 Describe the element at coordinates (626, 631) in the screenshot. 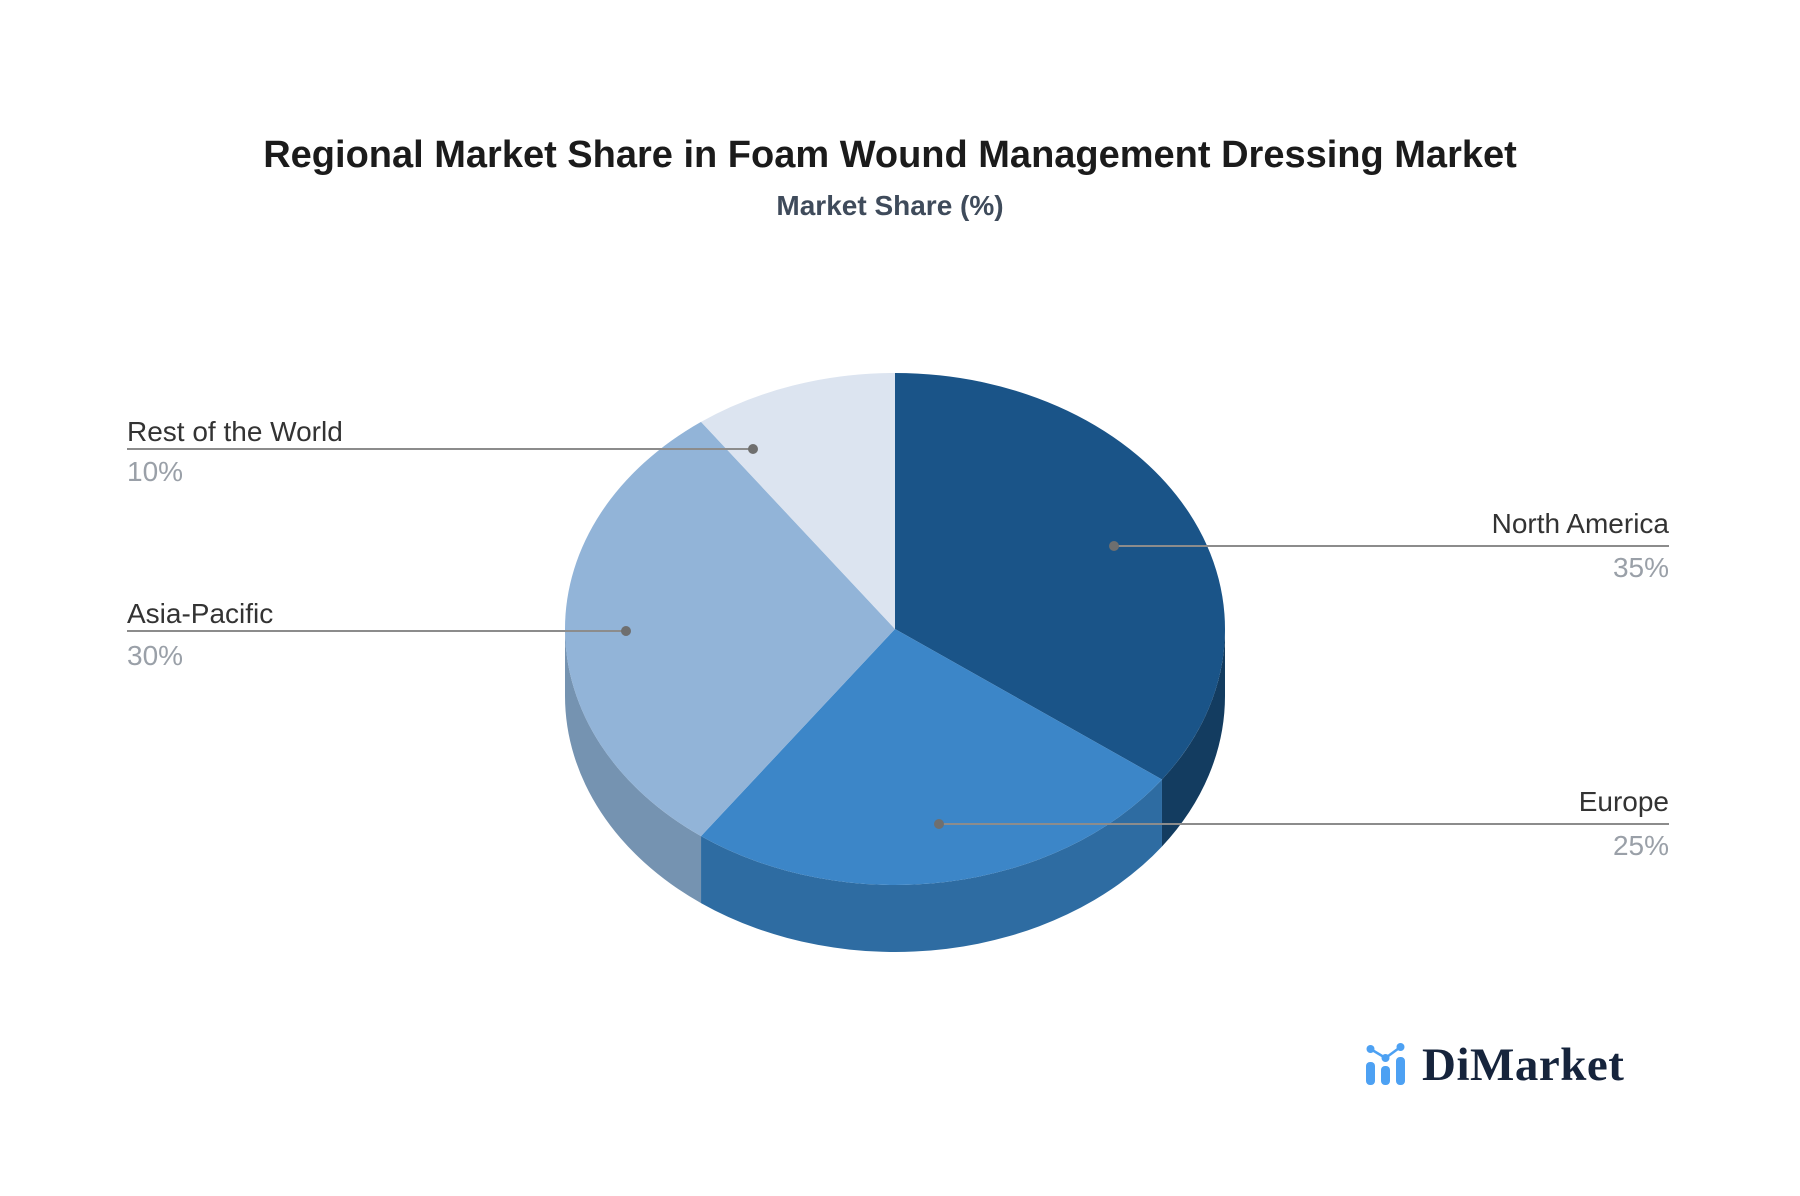

I see `leader-dot-asia-pacific` at that location.